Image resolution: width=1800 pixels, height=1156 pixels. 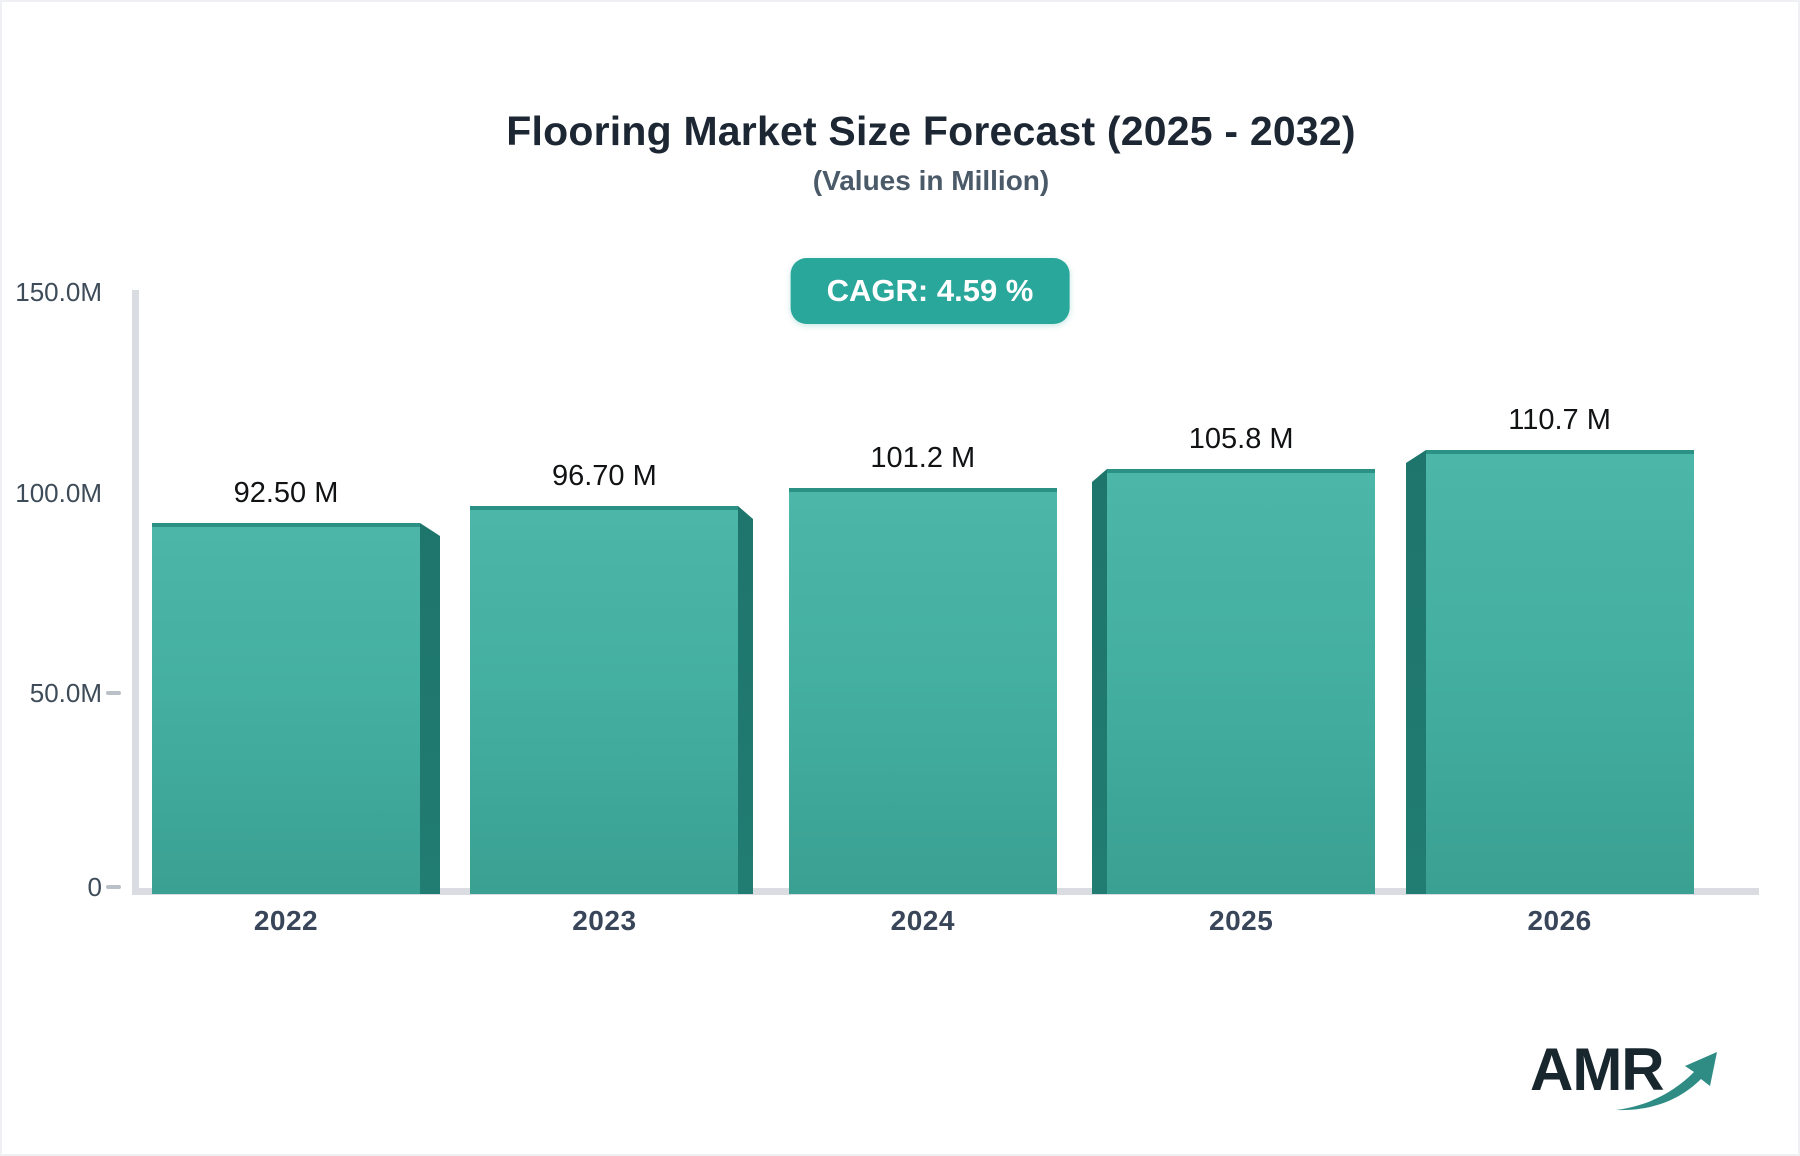 I want to click on y-tick-label: 50.0M, so click(x=65, y=693).